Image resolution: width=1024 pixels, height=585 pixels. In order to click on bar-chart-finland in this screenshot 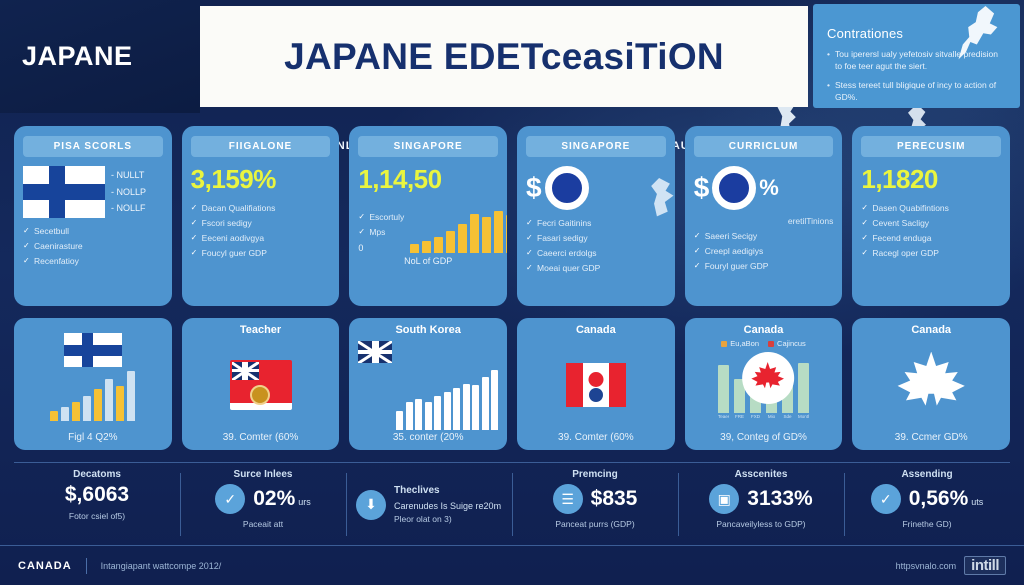, I will do `click(93, 395)`.